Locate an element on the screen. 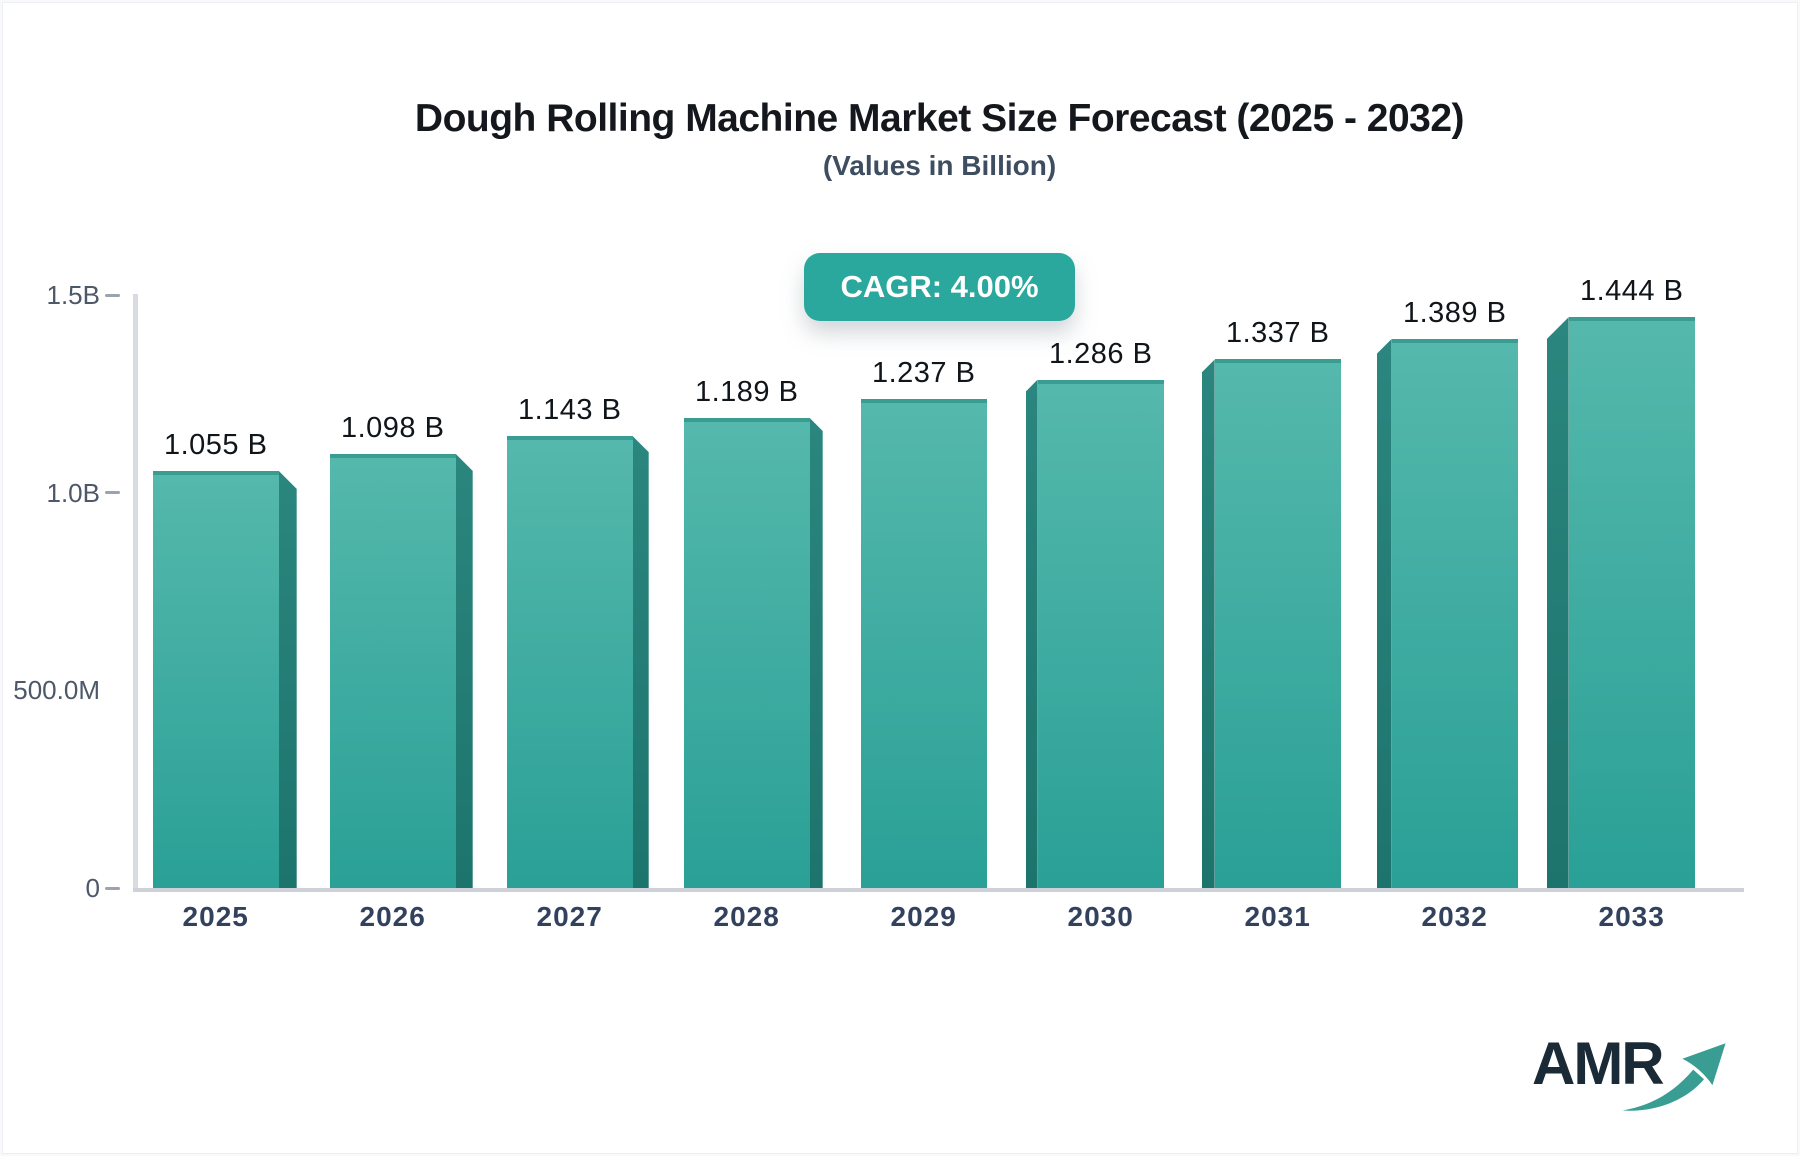 The image size is (1800, 1156). amr-logo: AMR is located at coordinates (1652, 1079).